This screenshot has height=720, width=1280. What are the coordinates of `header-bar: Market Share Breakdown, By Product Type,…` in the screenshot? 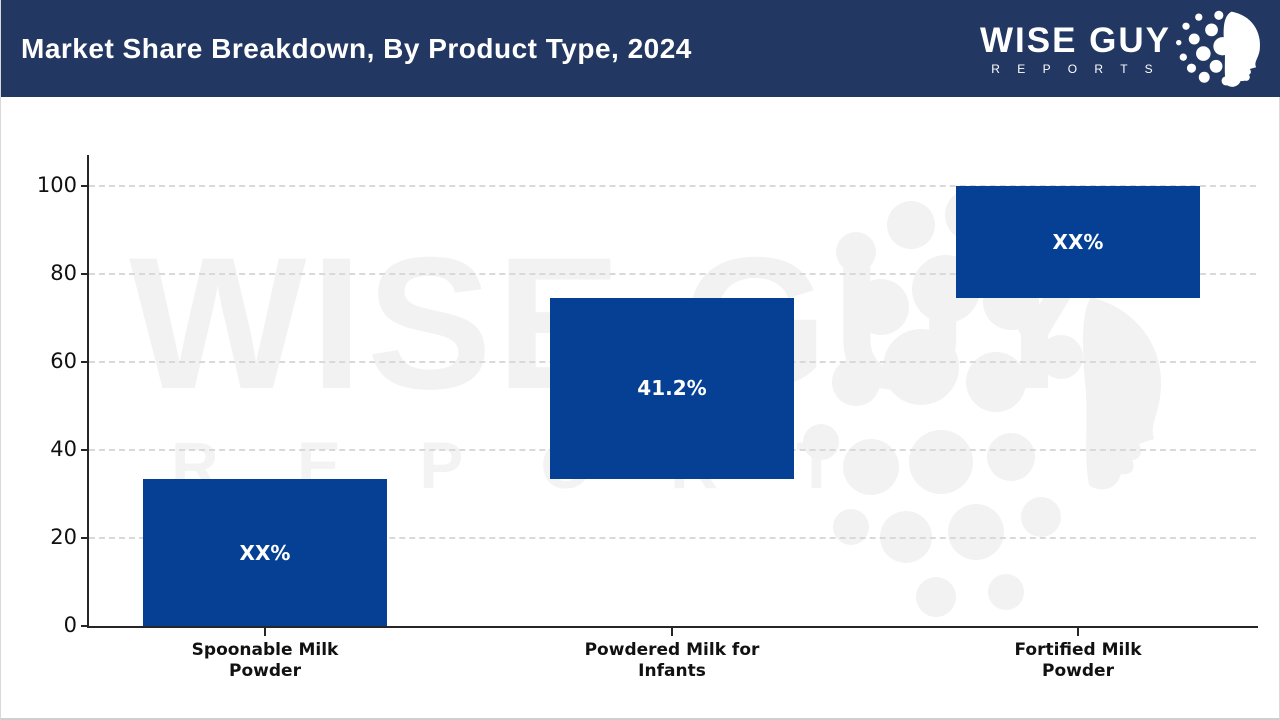 It's located at (640, 48).